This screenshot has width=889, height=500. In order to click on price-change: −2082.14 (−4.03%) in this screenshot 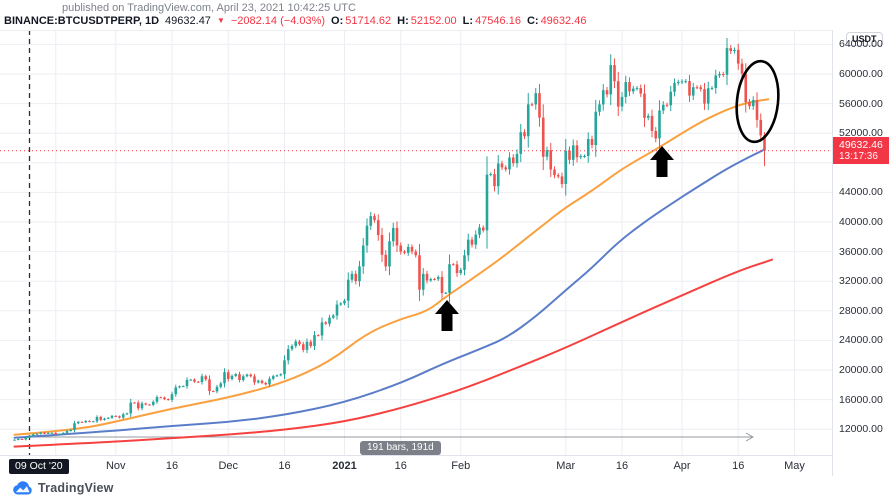, I will do `click(278, 21)`.